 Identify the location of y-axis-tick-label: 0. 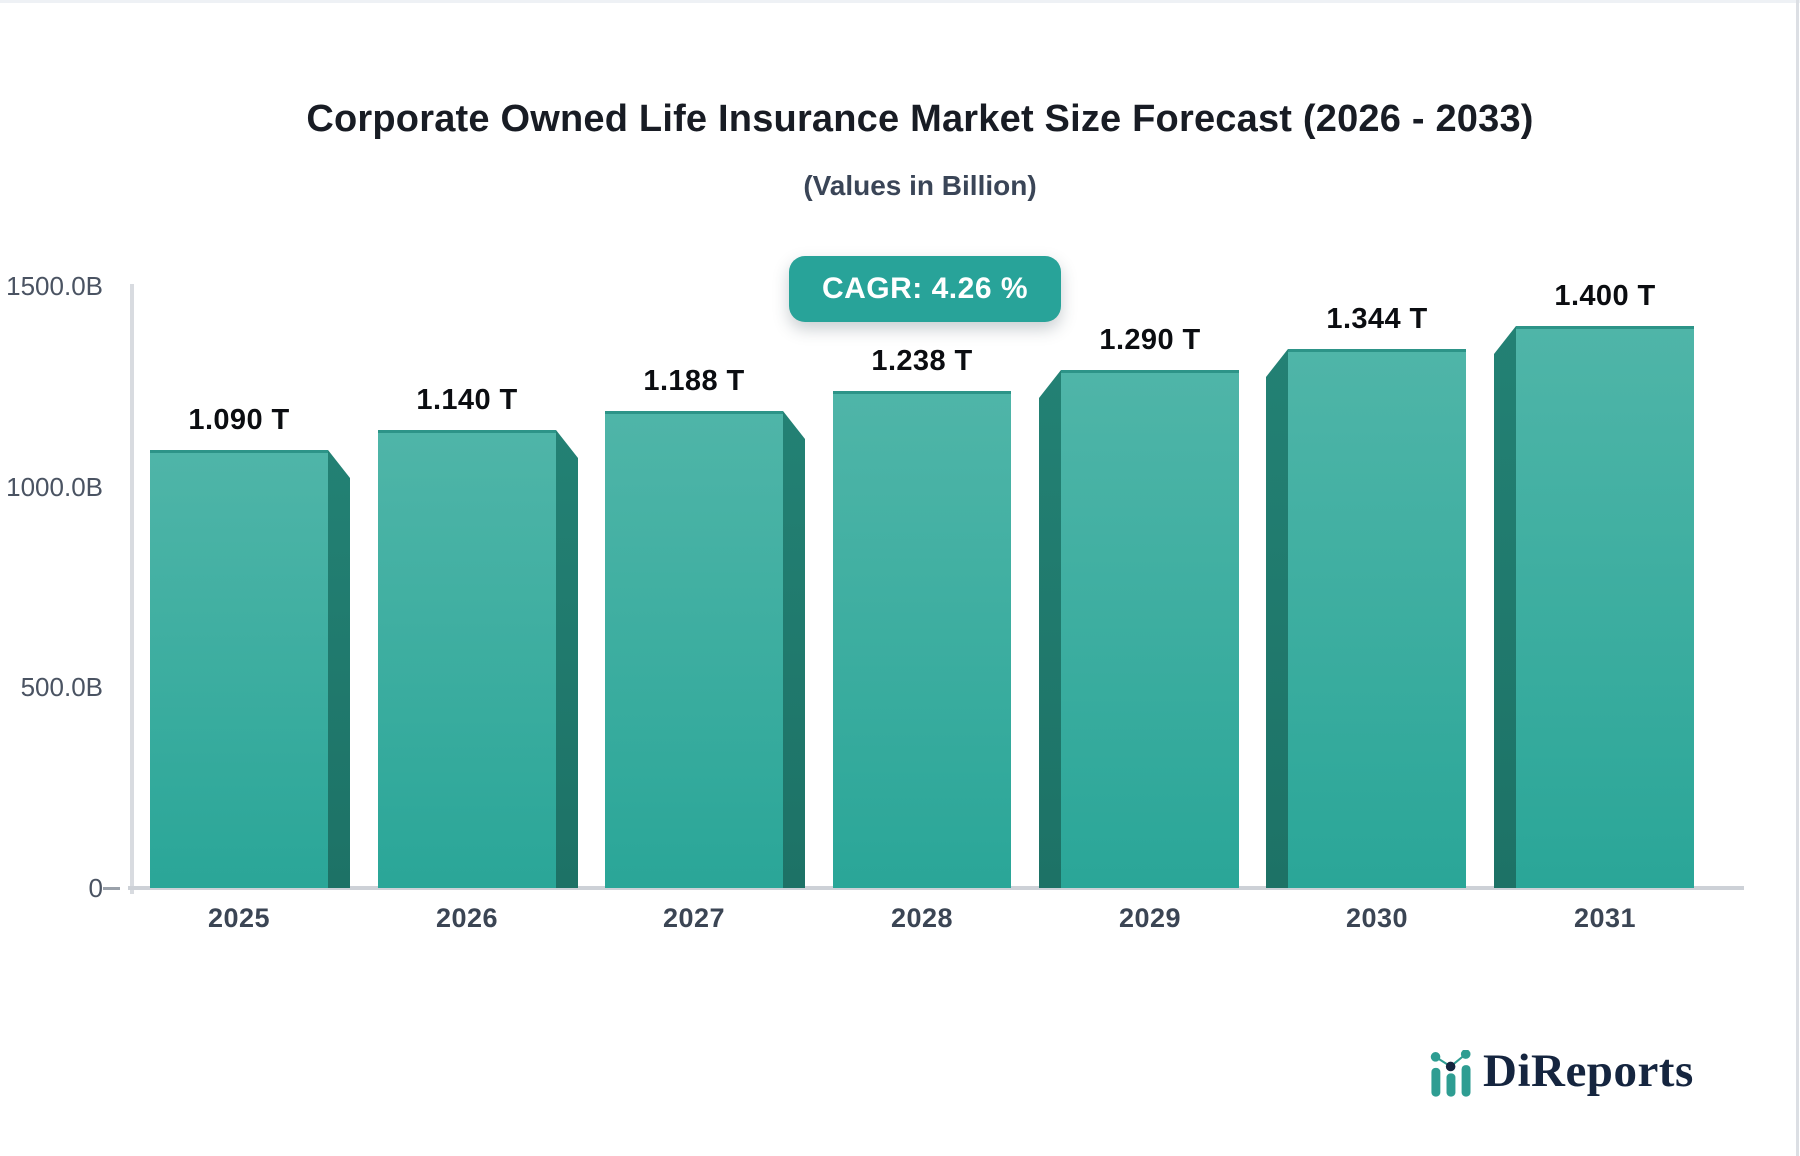
(95, 888).